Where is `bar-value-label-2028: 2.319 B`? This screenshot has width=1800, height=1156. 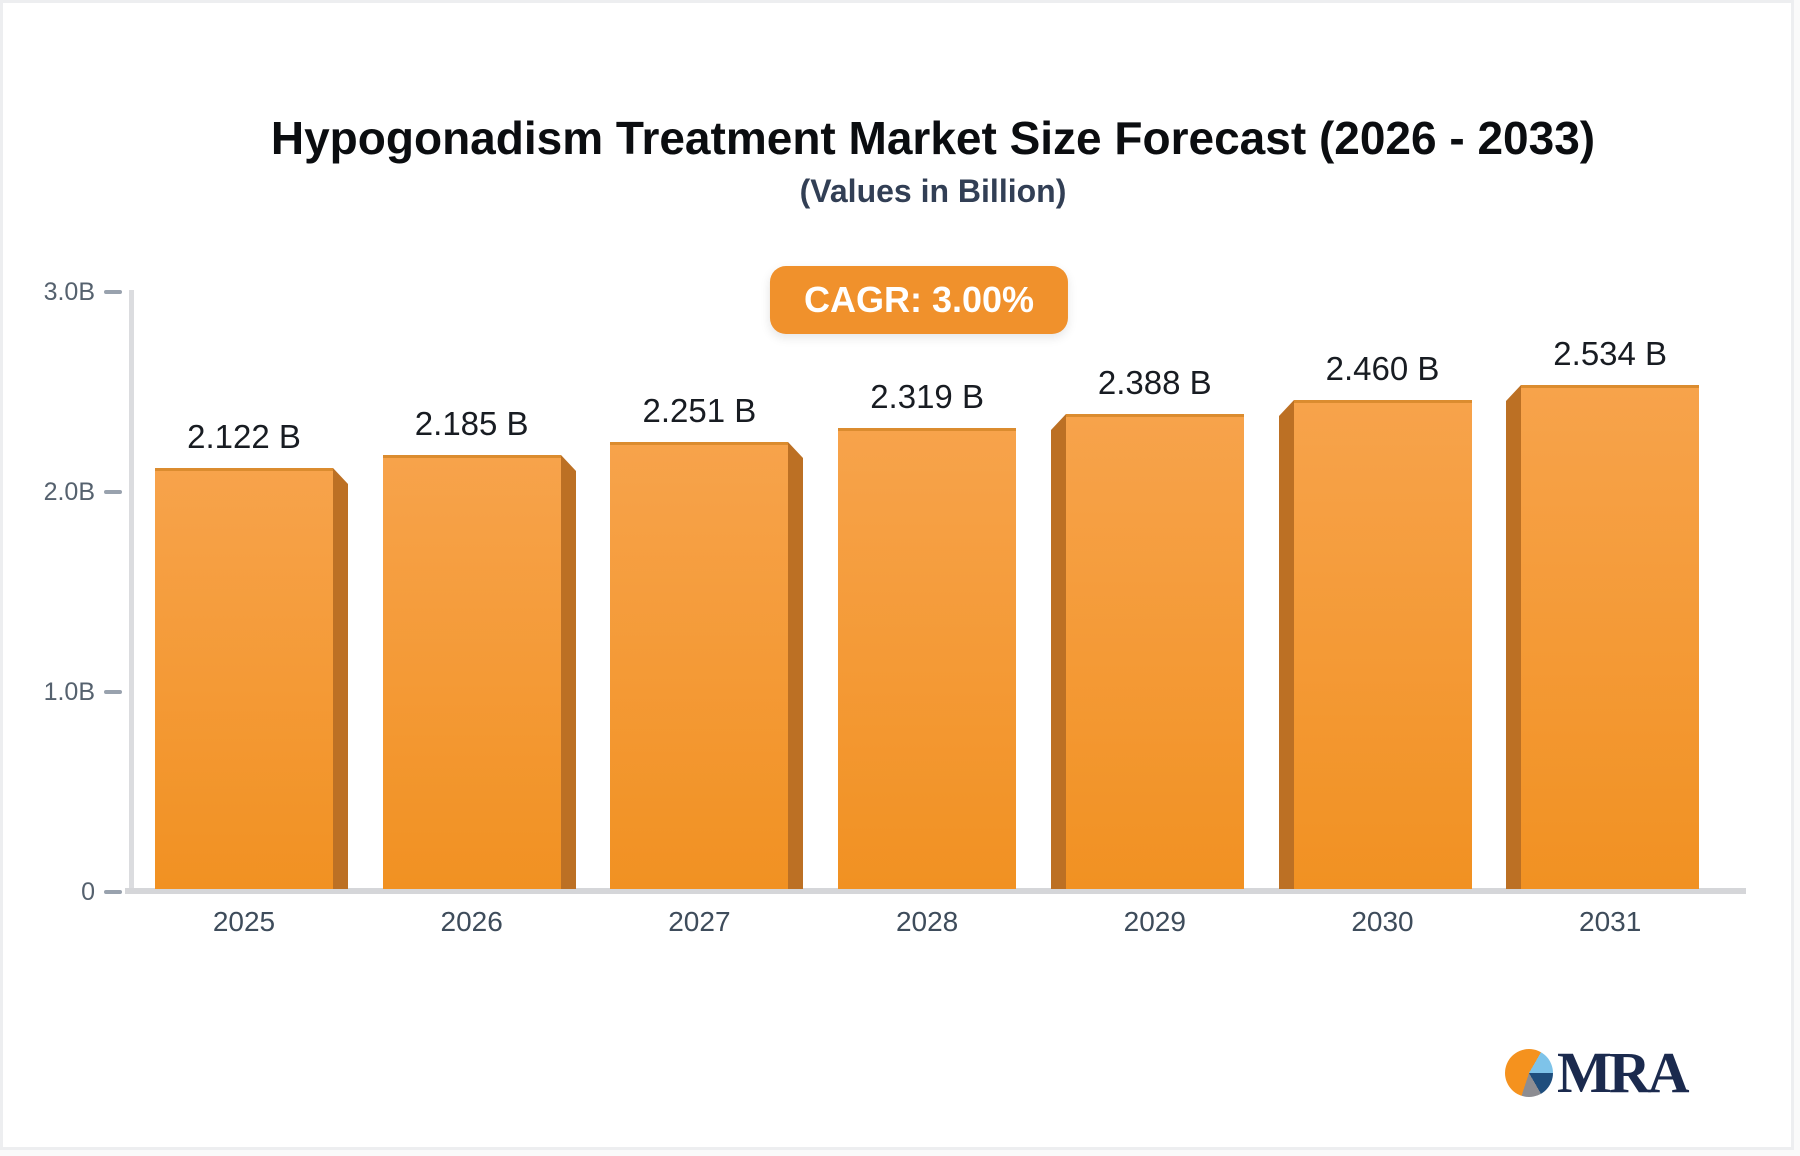 bar-value-label-2028: 2.319 B is located at coordinates (927, 396).